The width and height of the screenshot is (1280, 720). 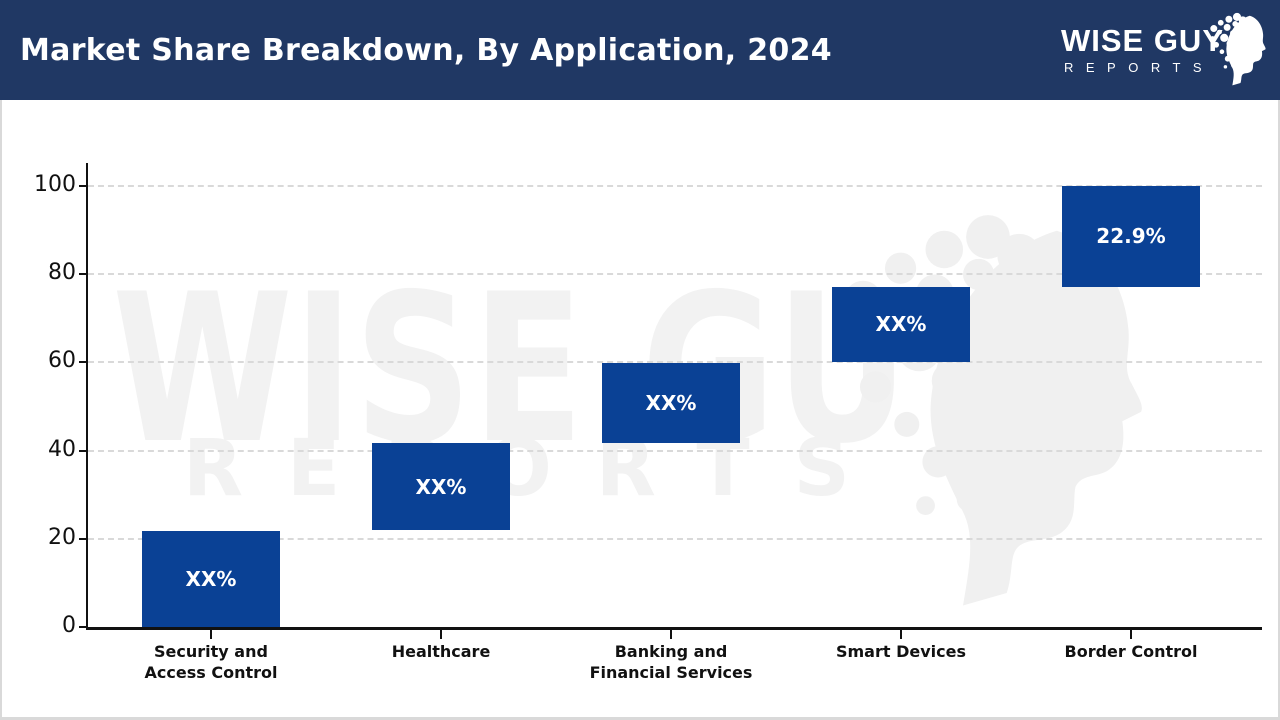 I want to click on x-axis-line, so click(x=674, y=628).